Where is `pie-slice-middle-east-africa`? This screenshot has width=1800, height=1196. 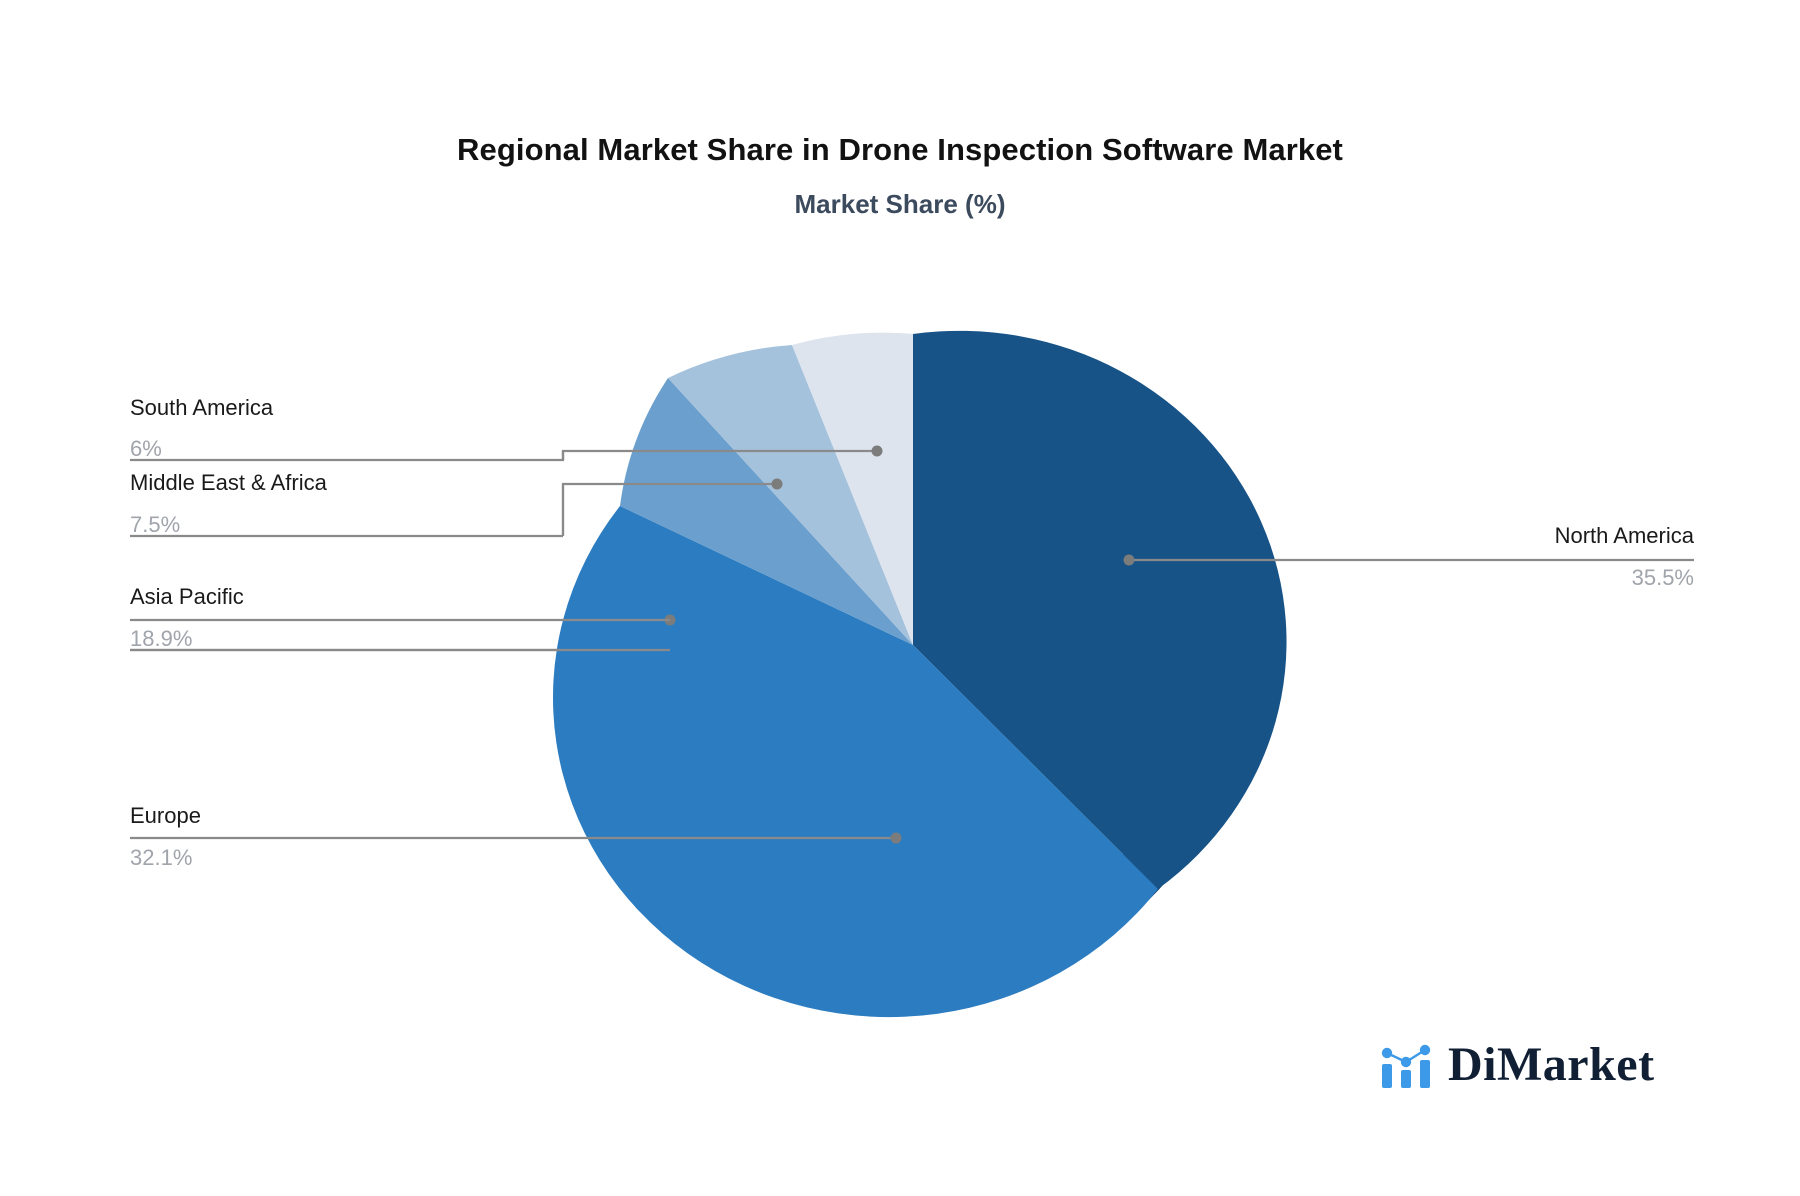
pie-slice-middle-east-africa is located at coordinates (790, 495).